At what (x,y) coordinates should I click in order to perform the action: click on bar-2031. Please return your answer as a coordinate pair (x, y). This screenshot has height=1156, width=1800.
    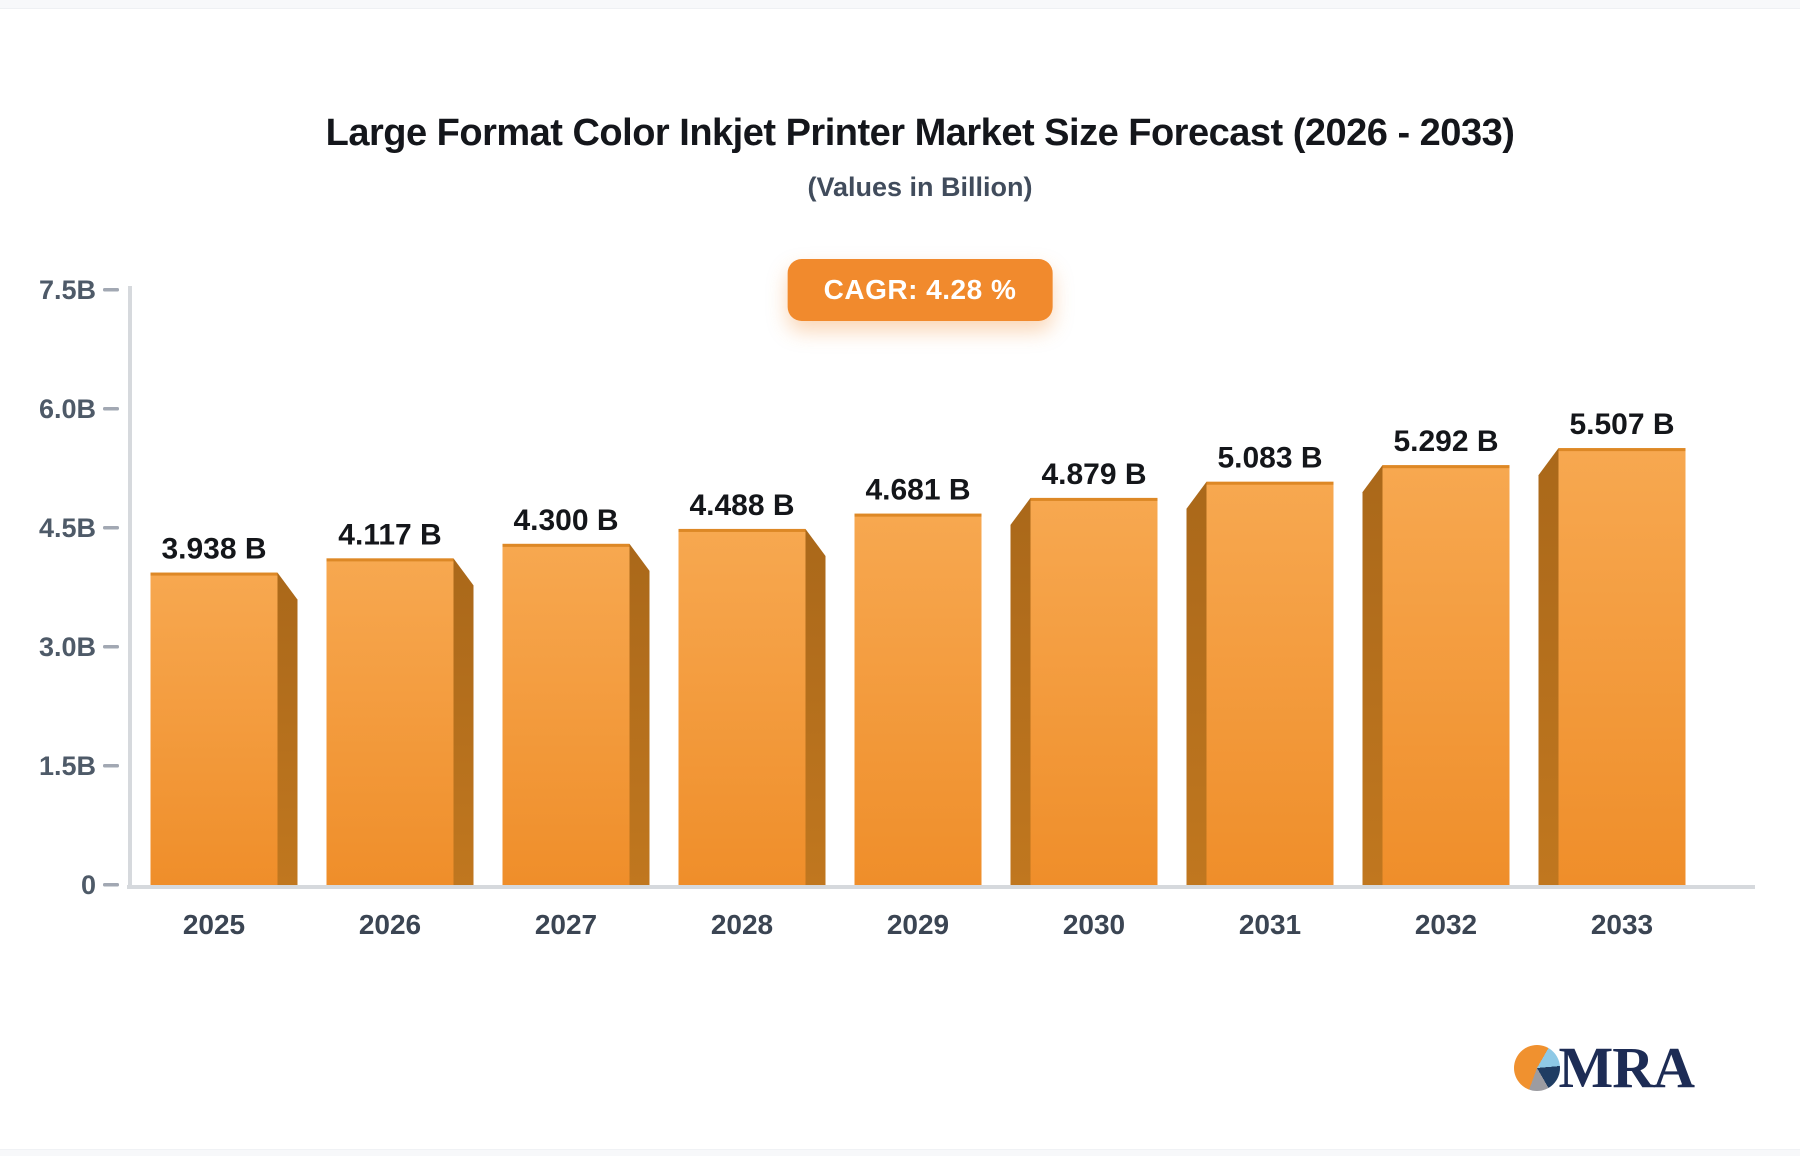
    Looking at the image, I should click on (1260, 683).